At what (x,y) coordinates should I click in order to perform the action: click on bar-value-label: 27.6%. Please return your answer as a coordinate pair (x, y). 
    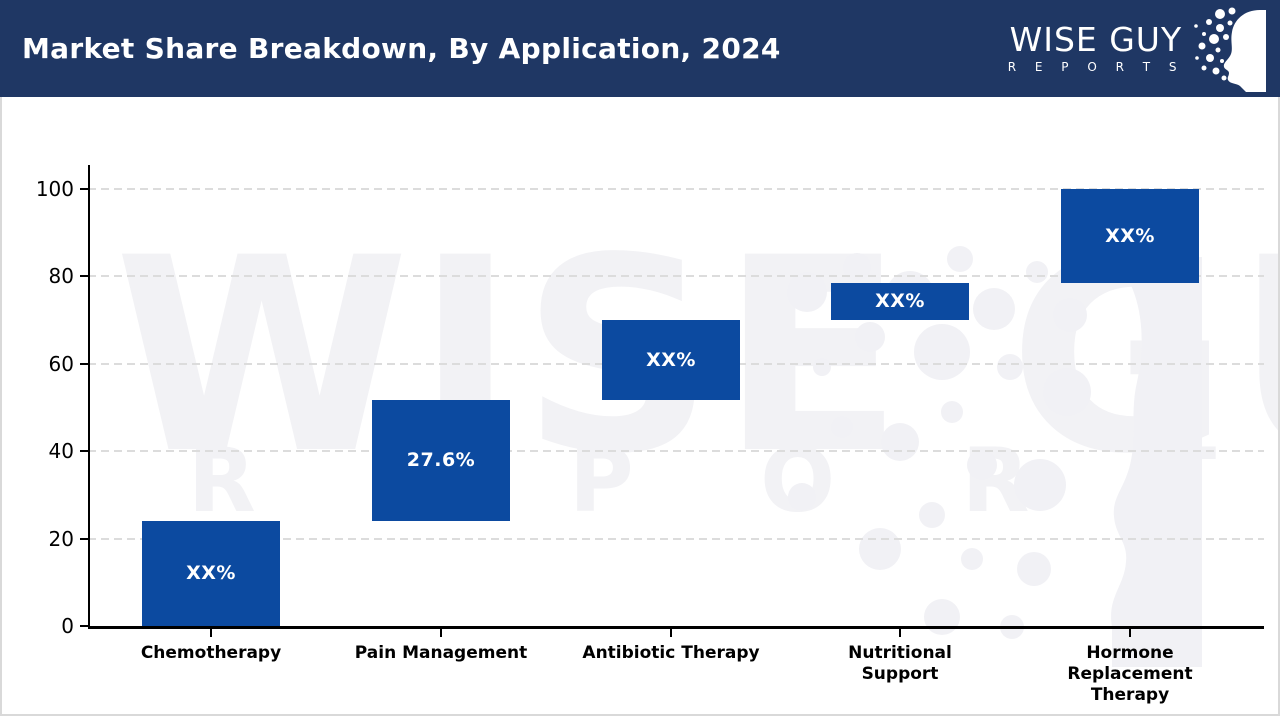
    Looking at the image, I should click on (441, 460).